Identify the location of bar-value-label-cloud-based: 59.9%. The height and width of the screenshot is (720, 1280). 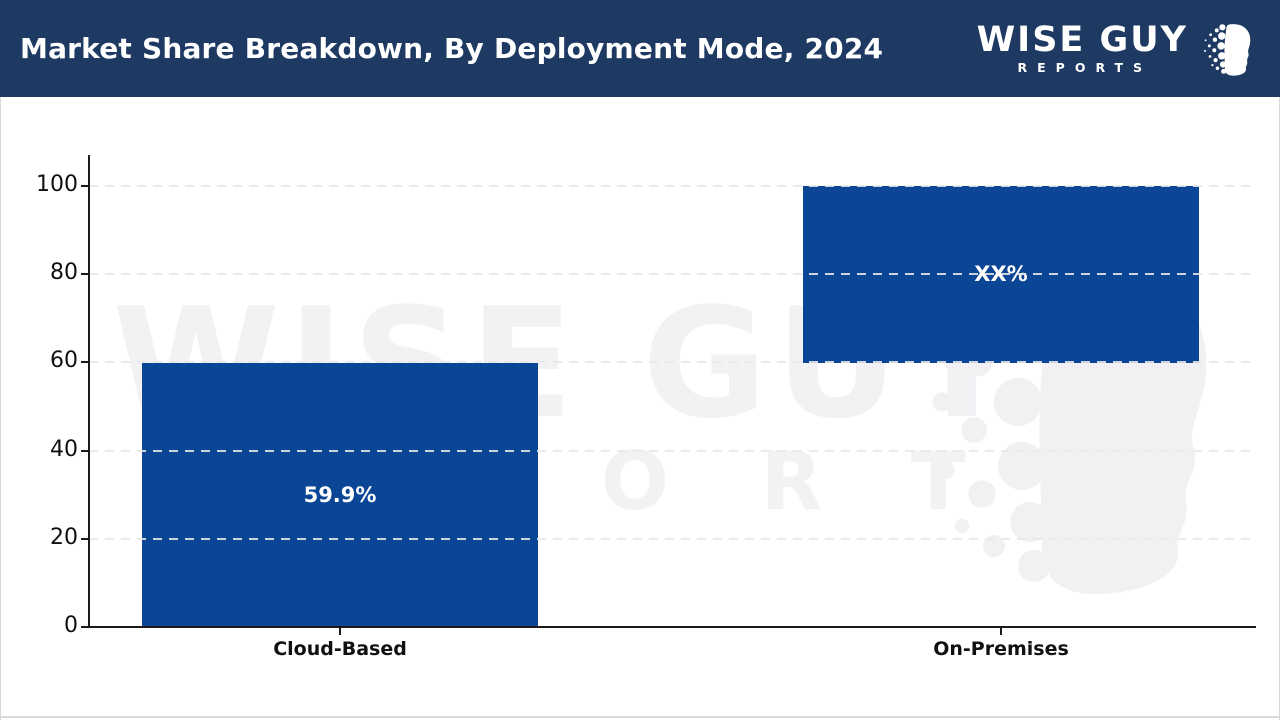
(340, 494).